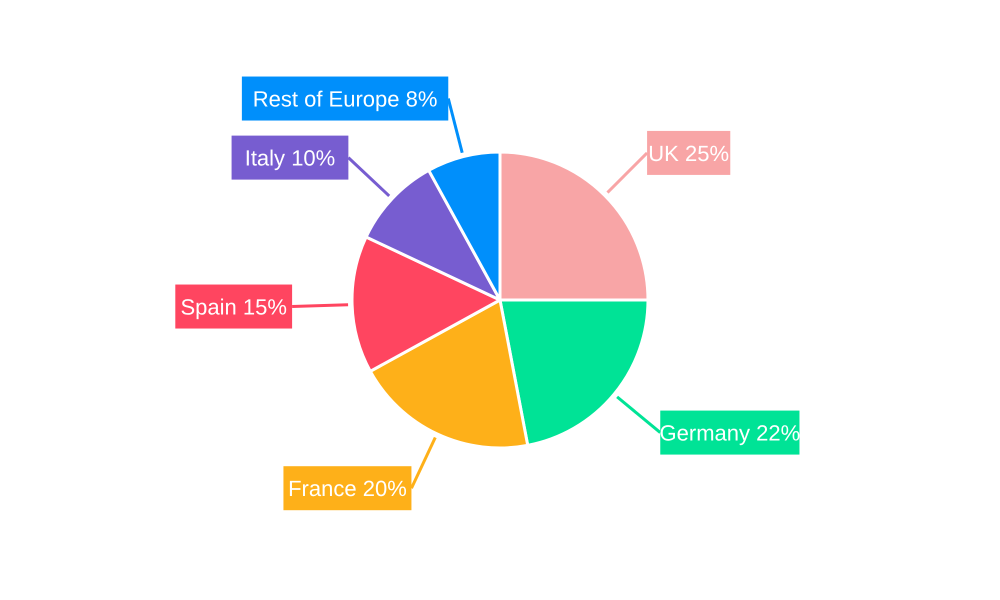  What do you see at coordinates (208, 307) in the screenshot?
I see `slice-label: Spain` at bounding box center [208, 307].